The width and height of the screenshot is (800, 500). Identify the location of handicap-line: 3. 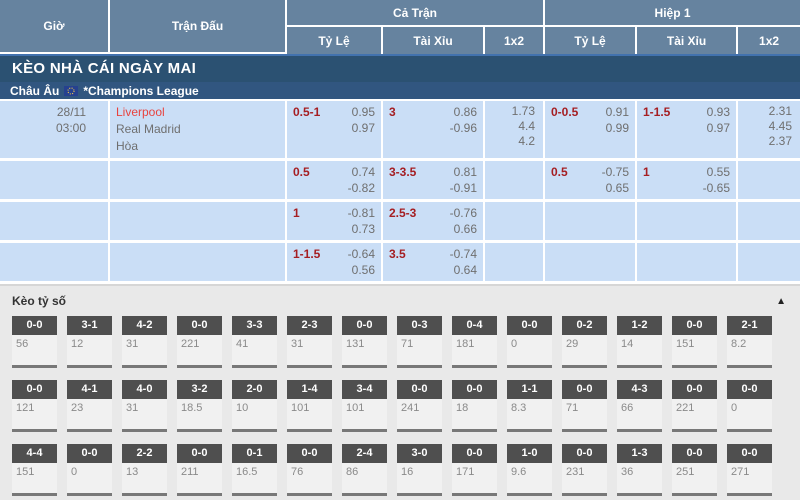
(392, 112).